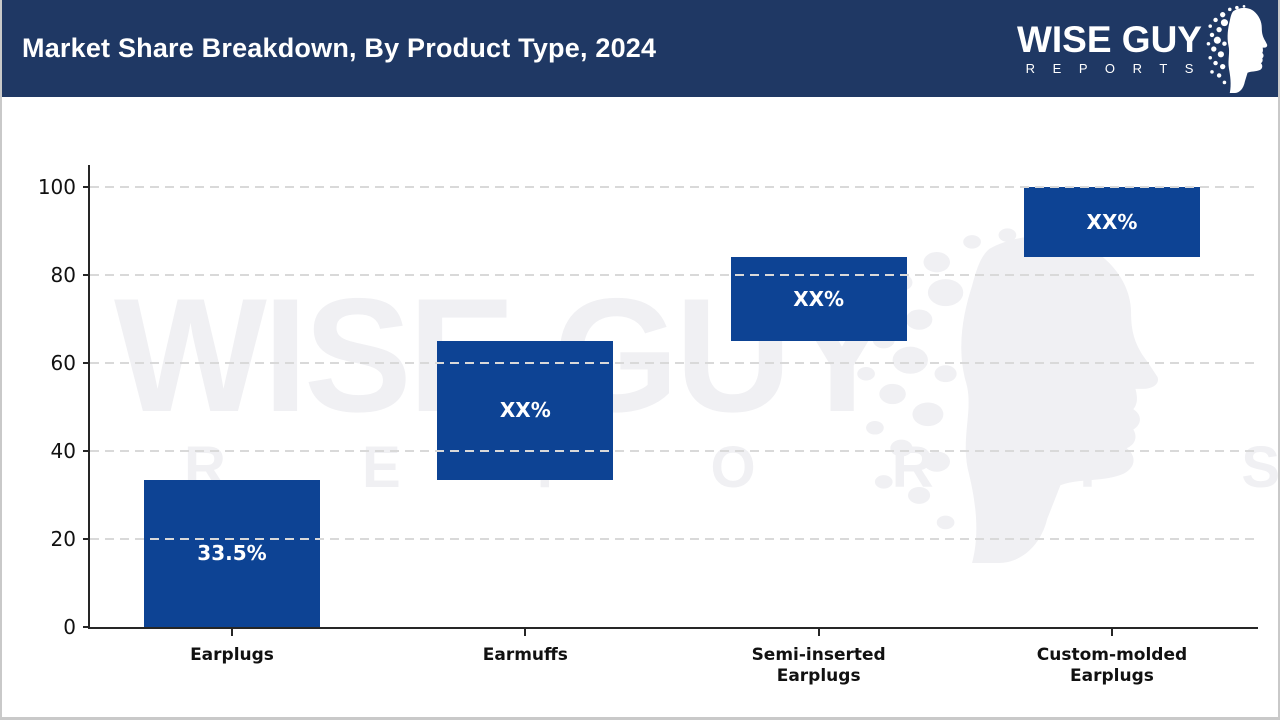  What do you see at coordinates (63, 451) in the screenshot?
I see `y-tick-label-40: 40` at bounding box center [63, 451].